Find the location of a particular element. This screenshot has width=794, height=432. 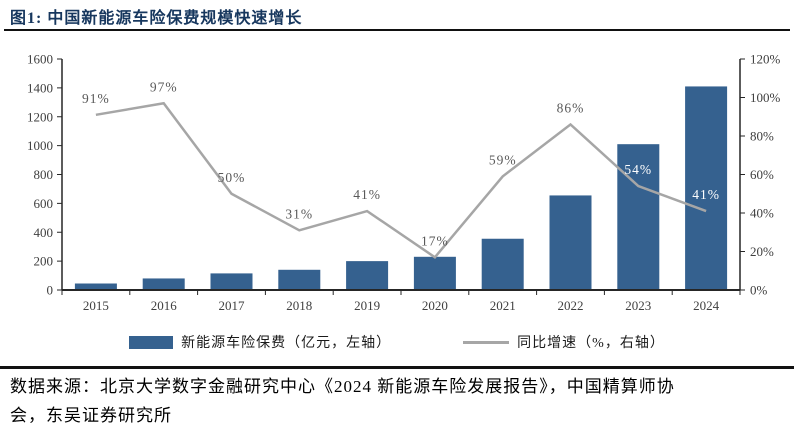

growth-rate-label-2021: 59% is located at coordinates (503, 159).